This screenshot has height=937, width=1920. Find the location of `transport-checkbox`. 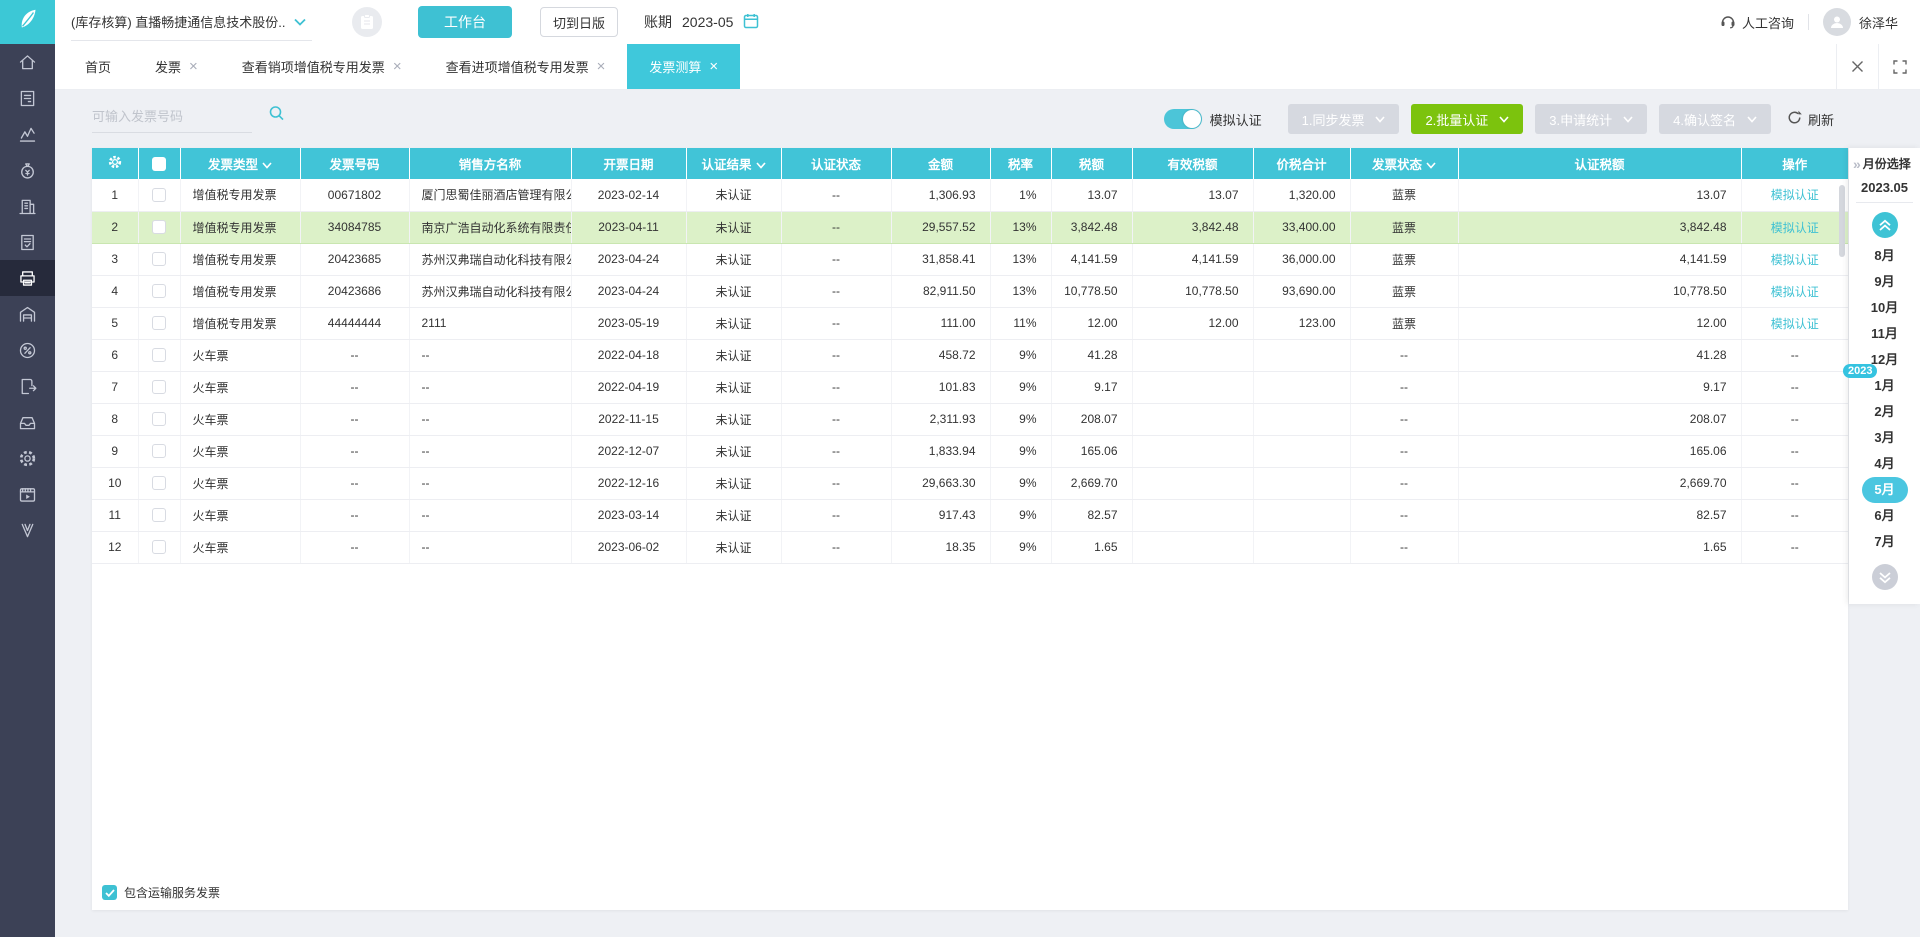

transport-checkbox is located at coordinates (109, 892).